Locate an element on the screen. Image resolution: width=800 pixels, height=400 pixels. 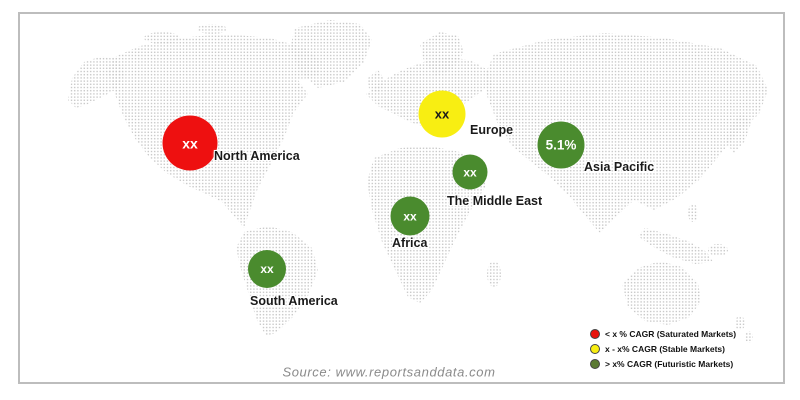
label-south-america: South America is located at coordinates (294, 301).